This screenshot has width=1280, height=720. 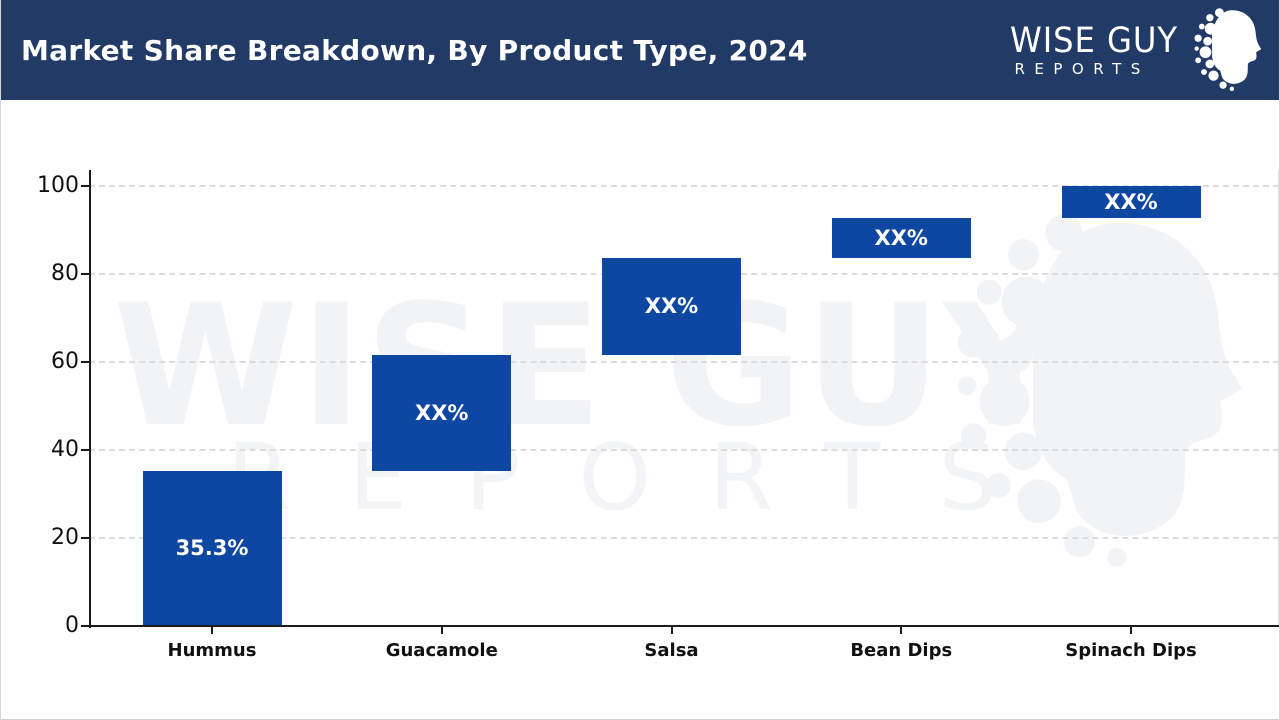 What do you see at coordinates (65, 537) in the screenshot?
I see `y-tick-label: 20` at bounding box center [65, 537].